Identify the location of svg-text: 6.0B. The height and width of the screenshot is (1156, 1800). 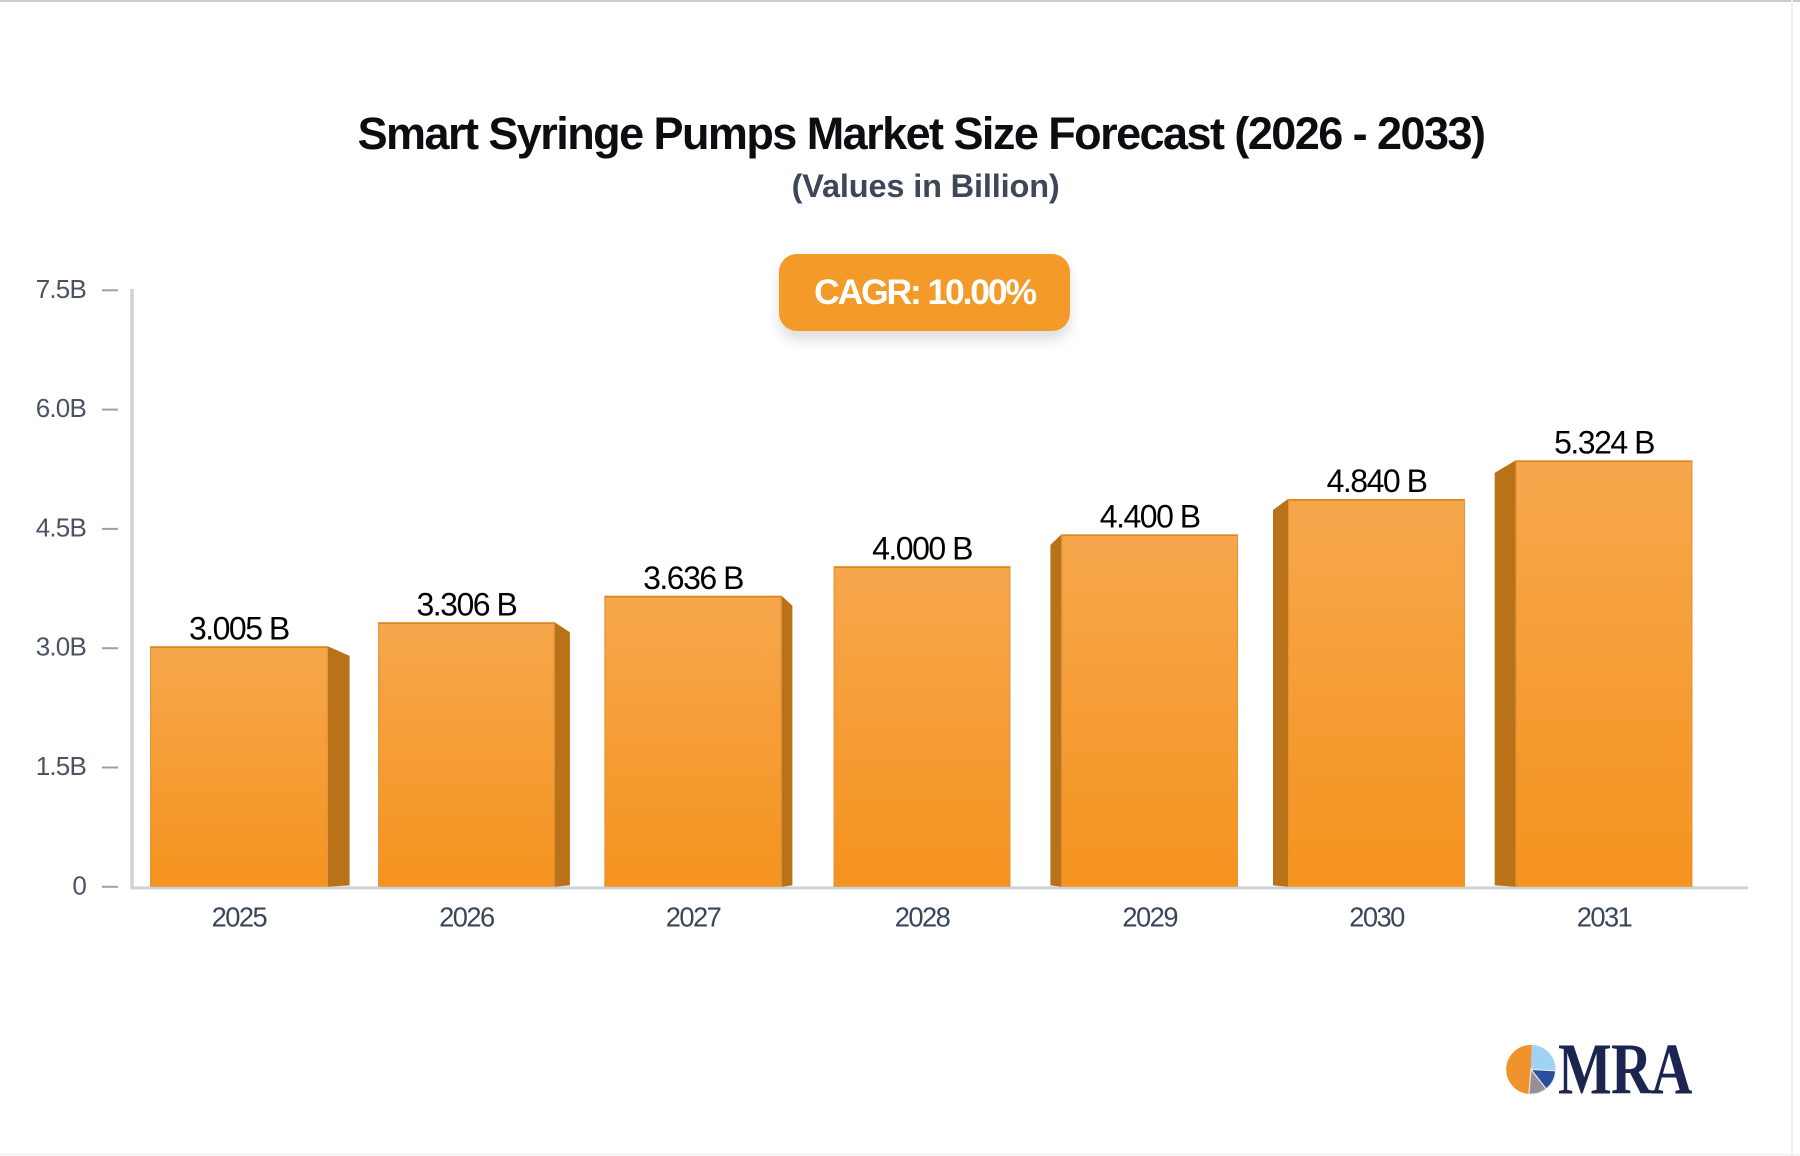
(61, 408).